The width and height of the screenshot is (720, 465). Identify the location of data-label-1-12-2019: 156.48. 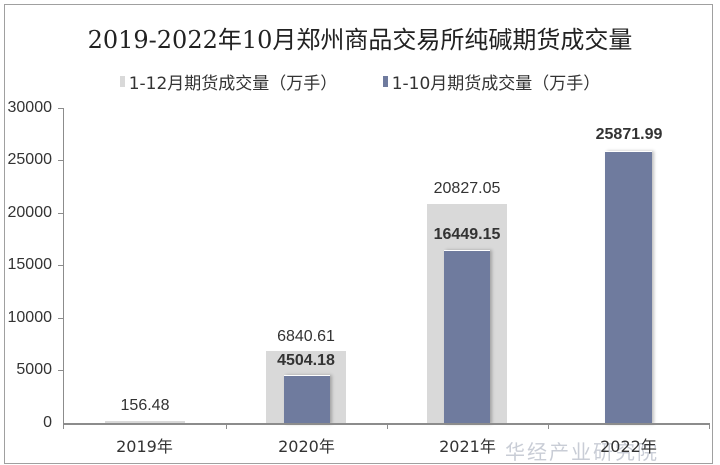
(145, 405).